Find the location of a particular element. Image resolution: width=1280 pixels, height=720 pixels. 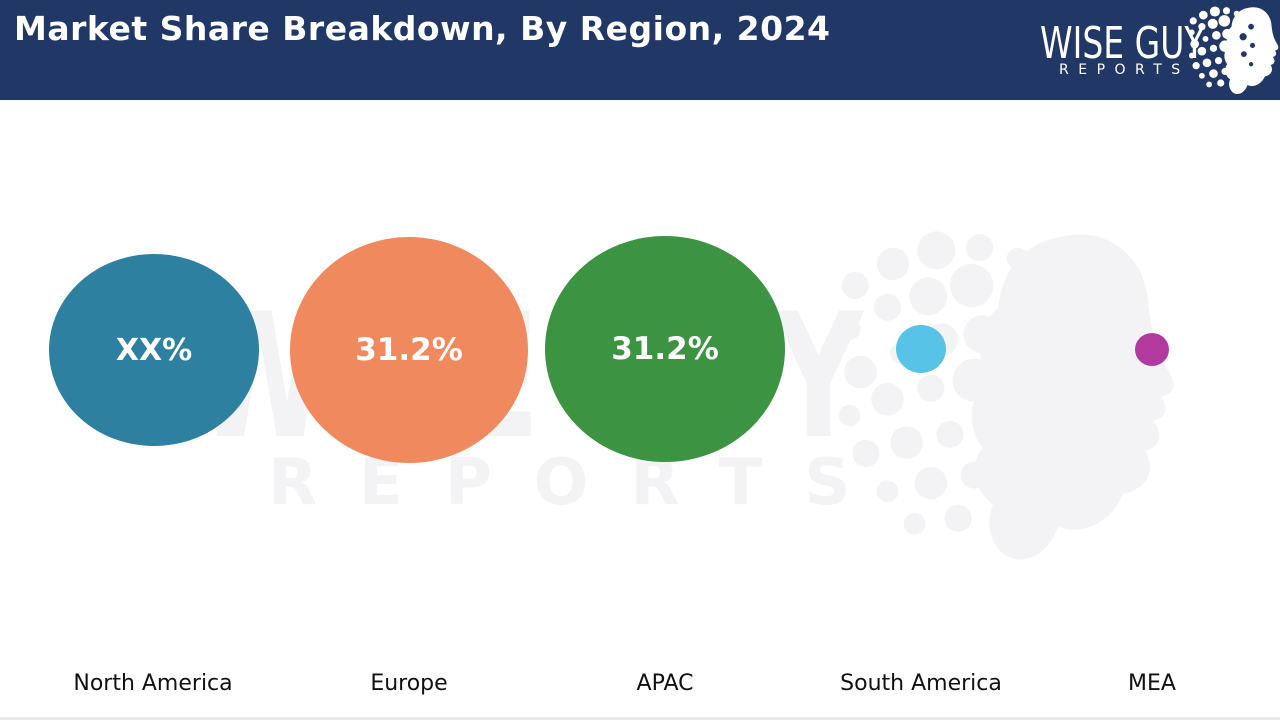

bubble-south-america is located at coordinates (921, 349).